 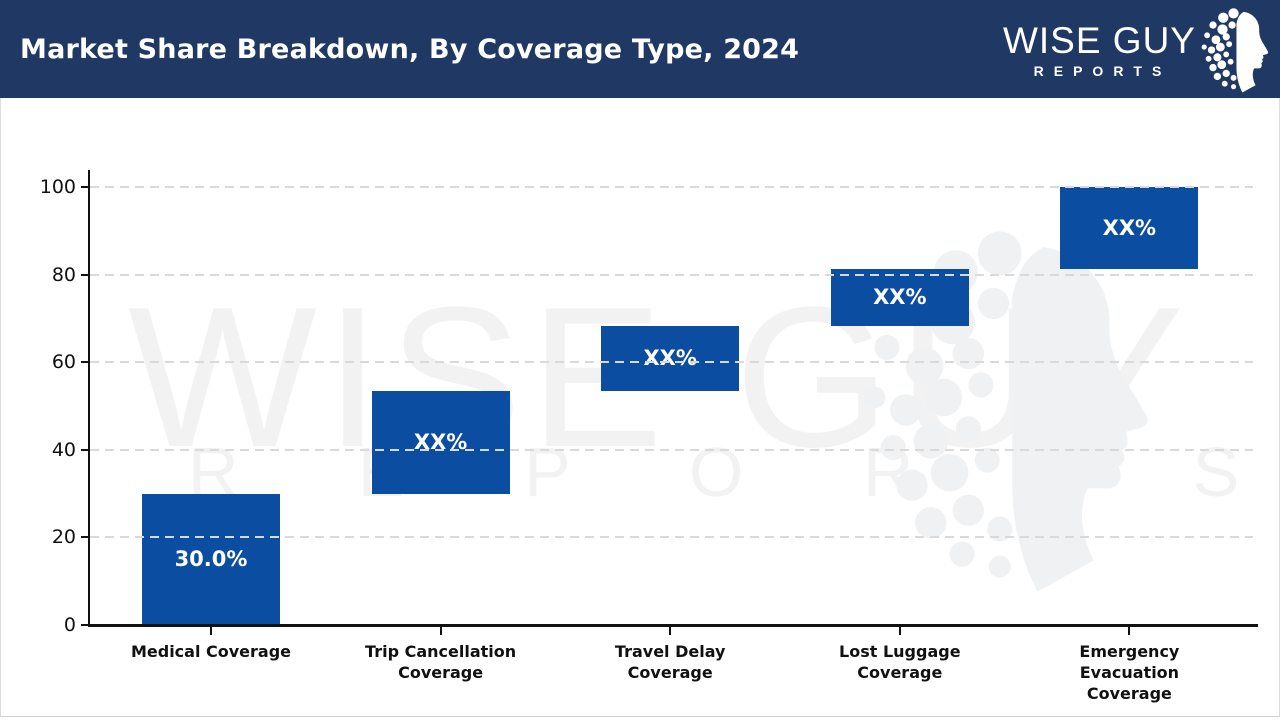 What do you see at coordinates (1102, 70) in the screenshot?
I see `logo-subtext: REPORTS` at bounding box center [1102, 70].